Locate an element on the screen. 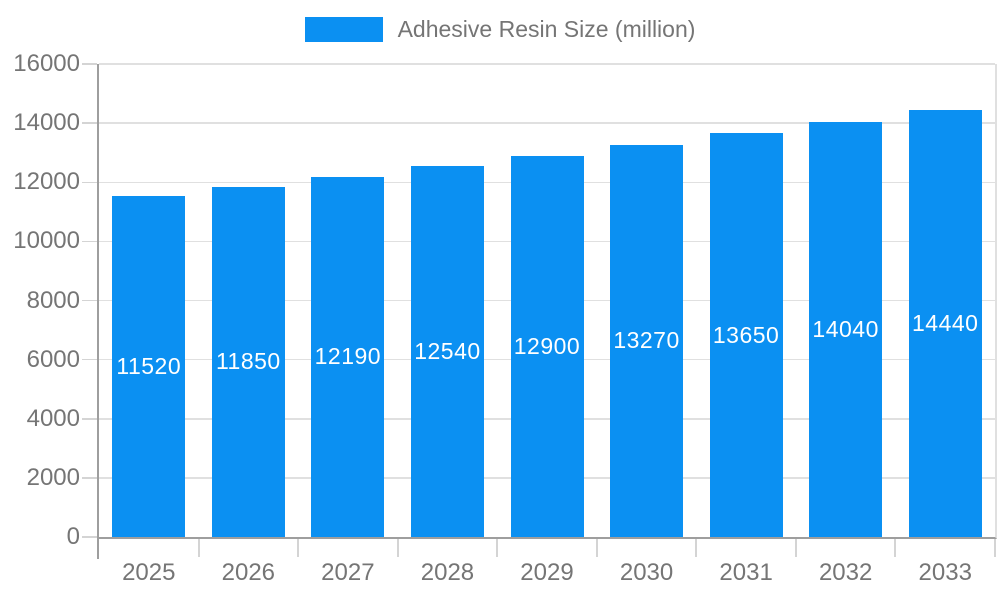 This screenshot has height=600, width=1000. bar-2028: 12540 is located at coordinates (447, 351).